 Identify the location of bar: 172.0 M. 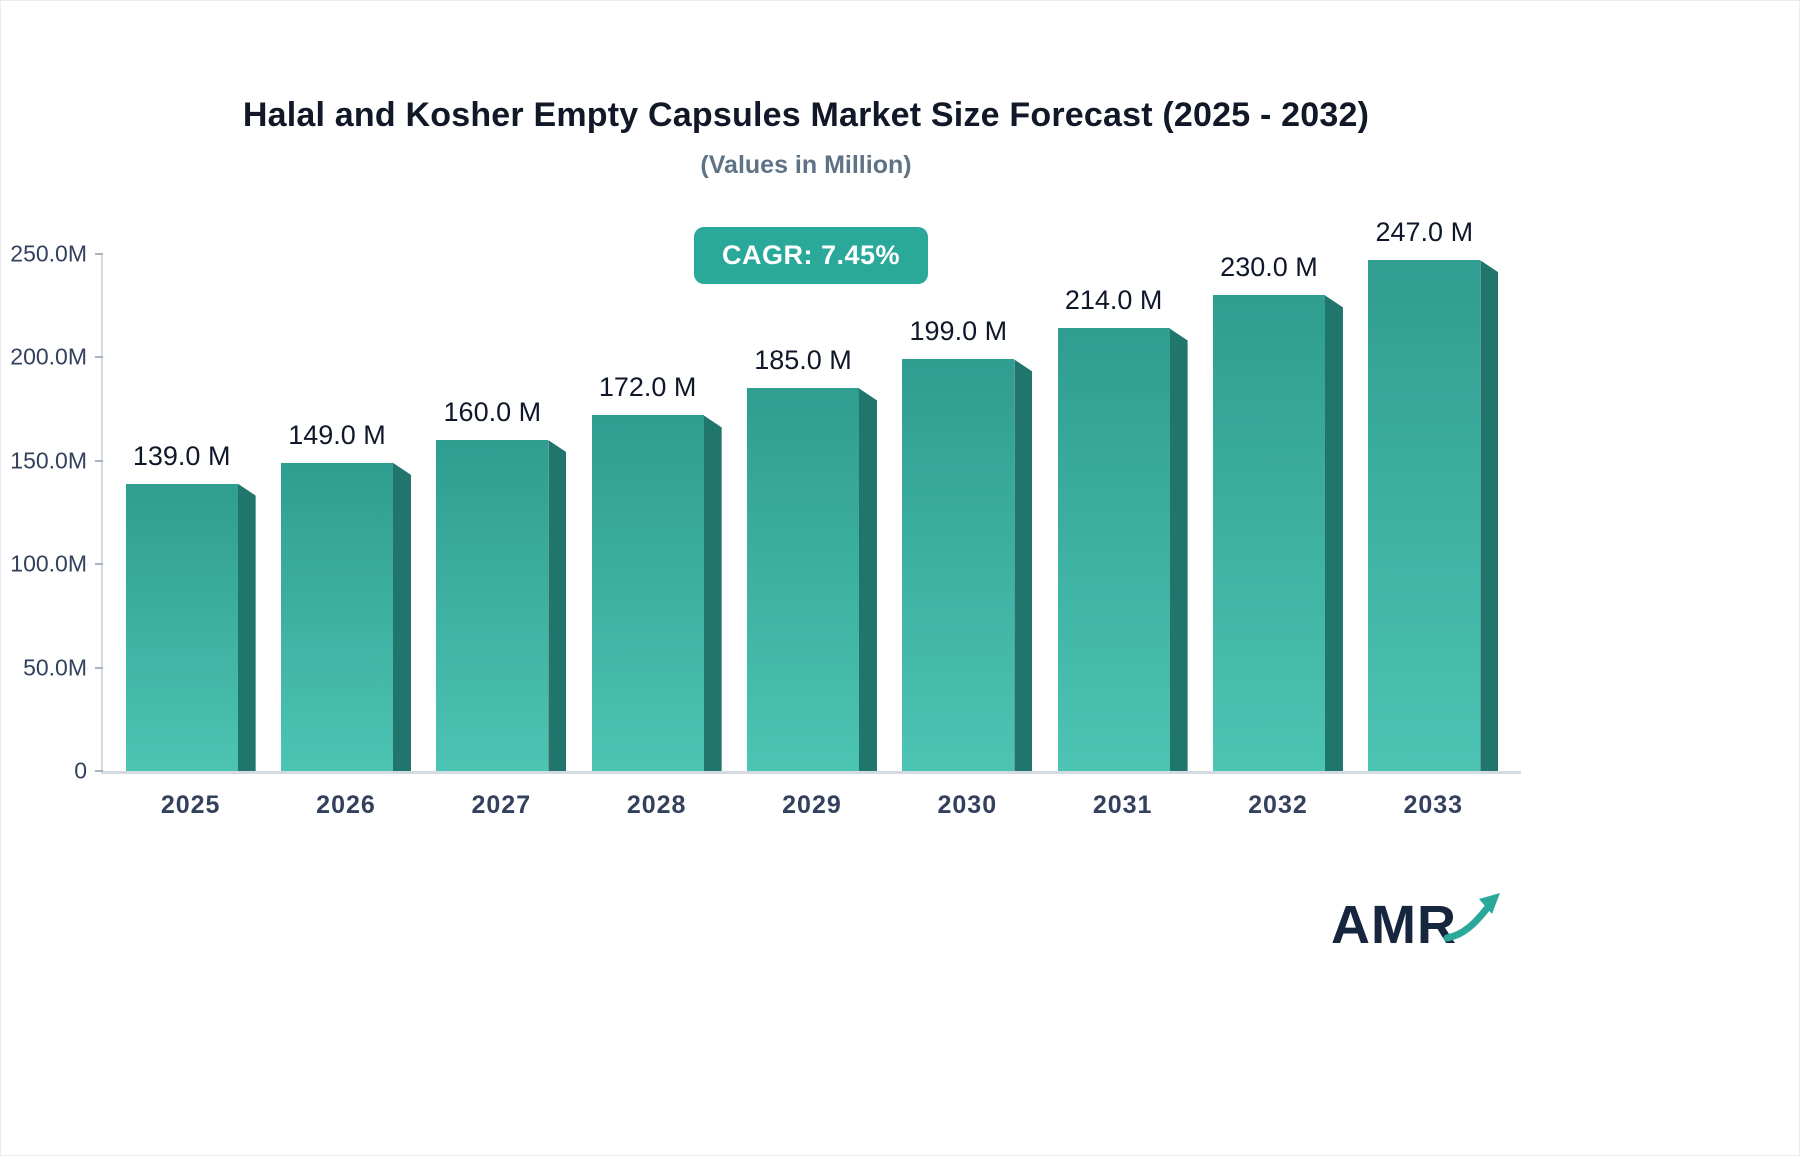
(656, 571).